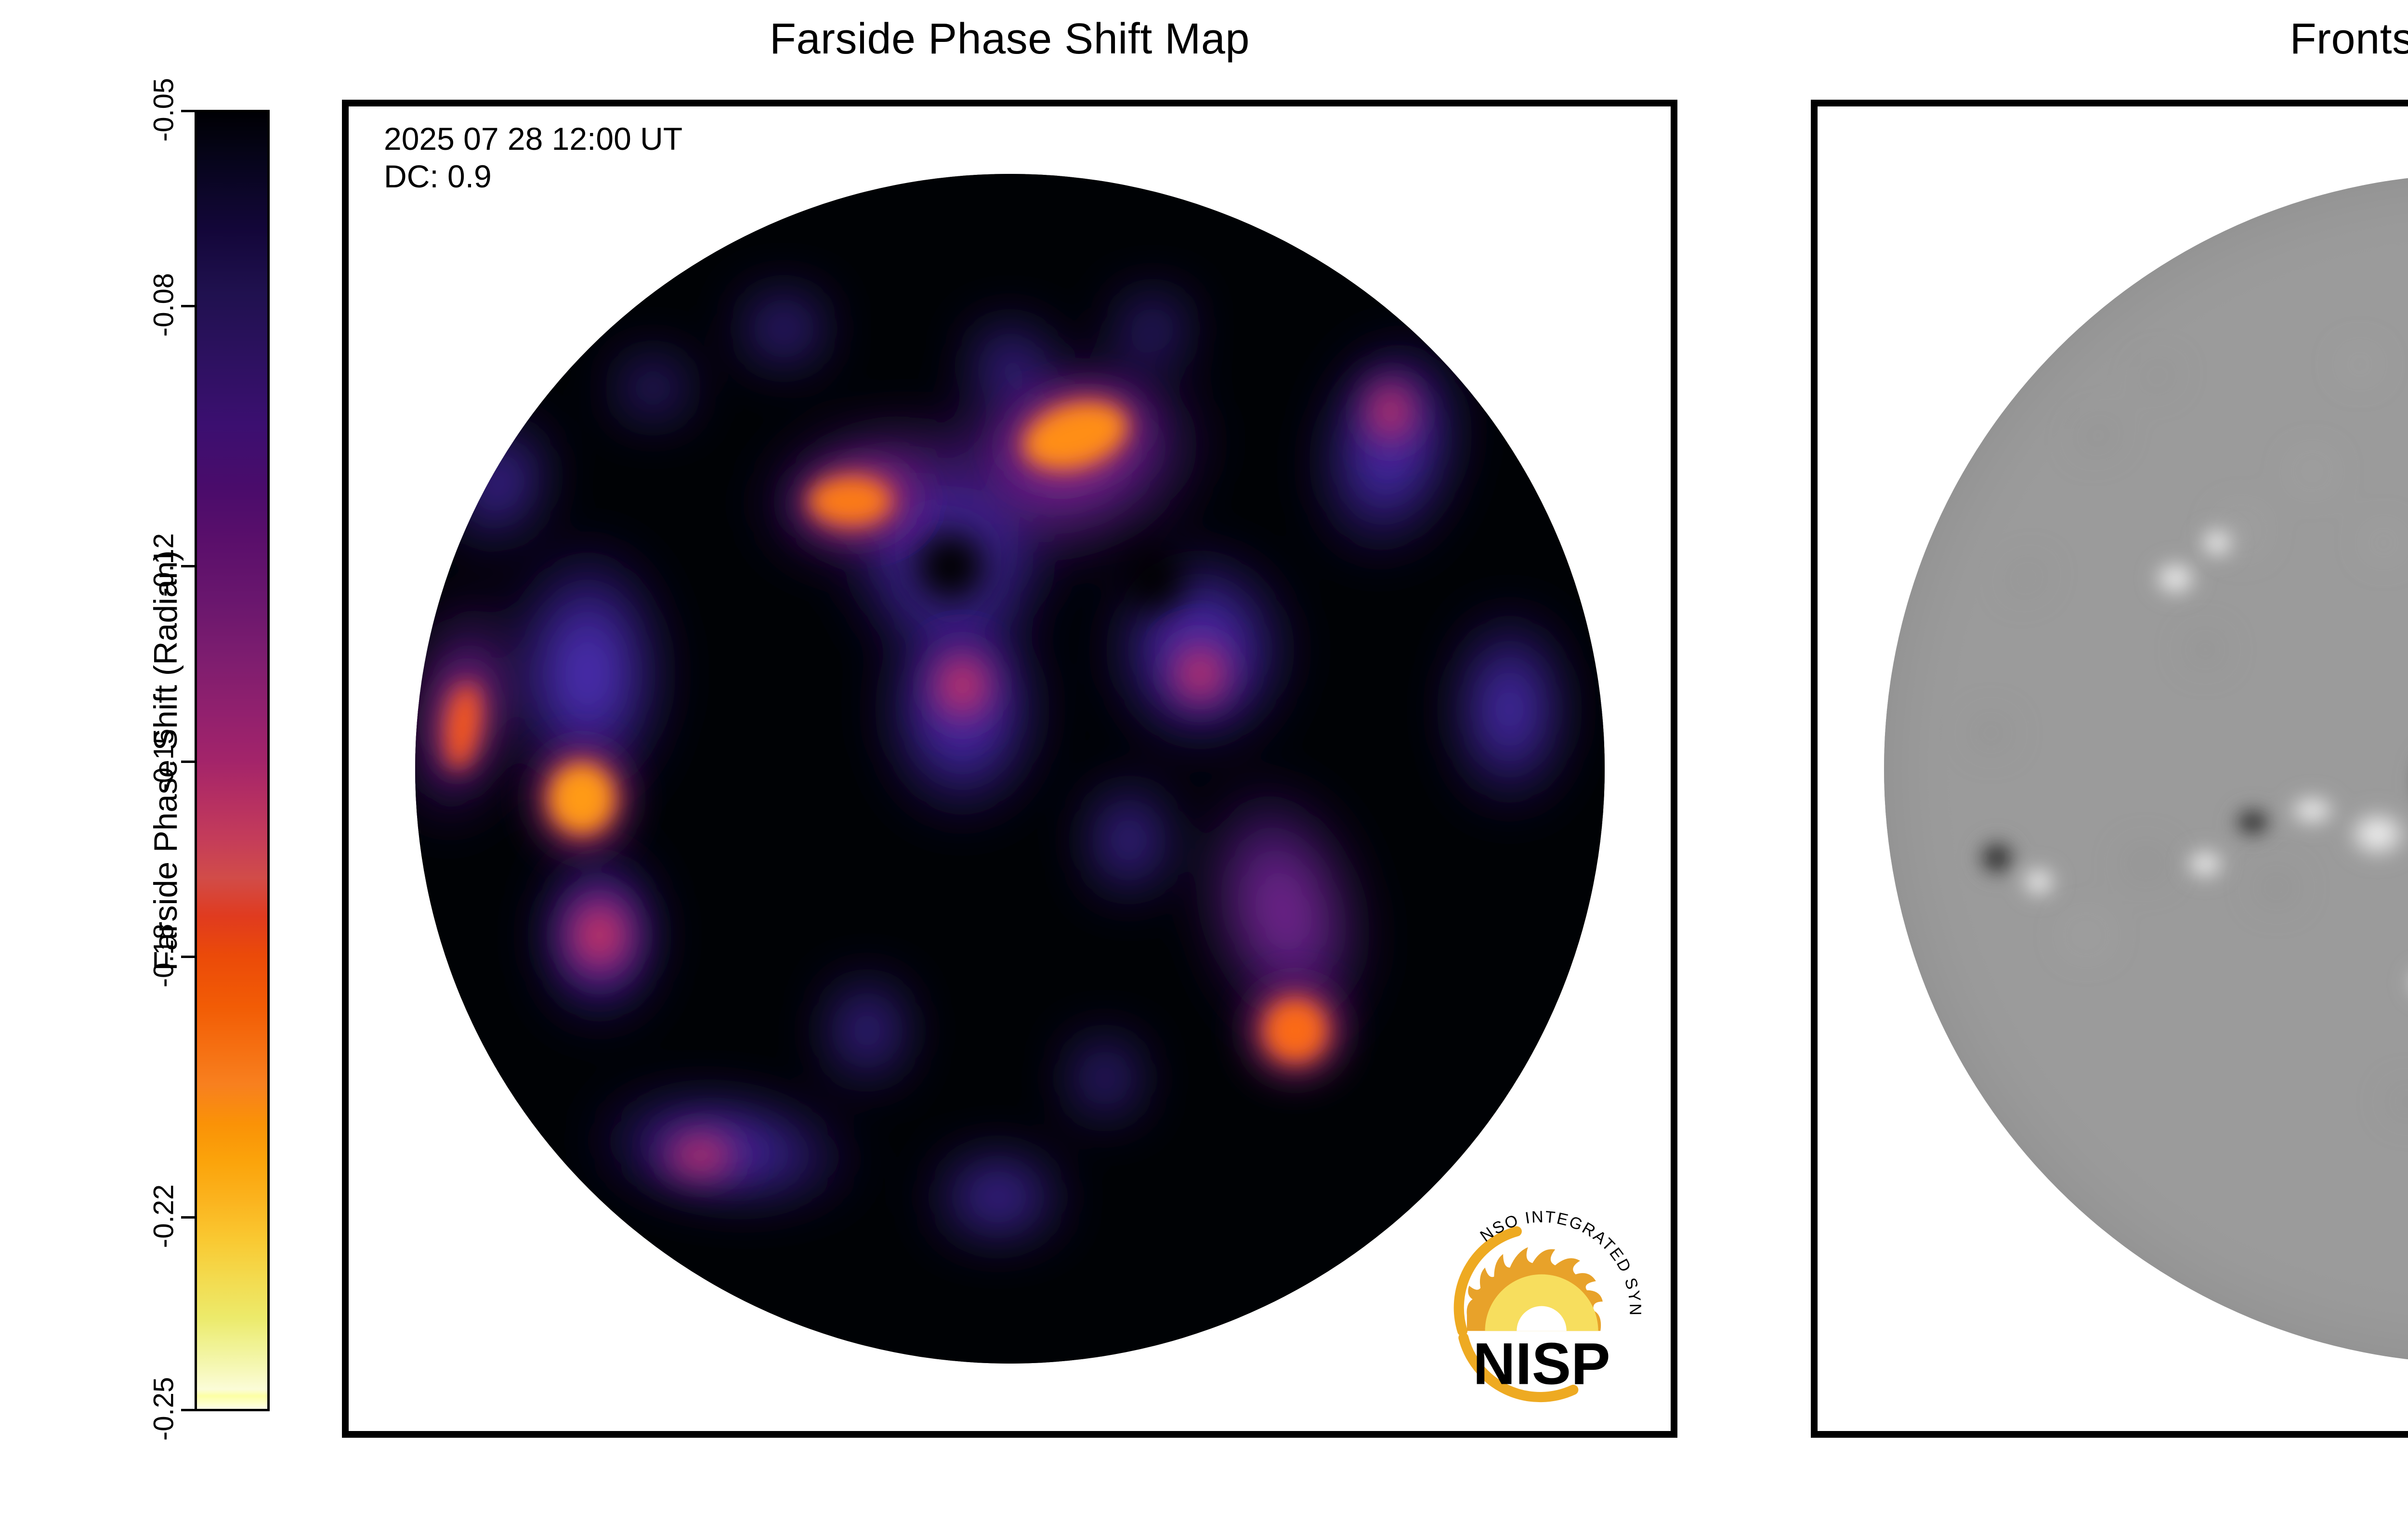  Describe the element at coordinates (164, 305) in the screenshot. I see `colorbar-tick-label: -0.08` at that location.